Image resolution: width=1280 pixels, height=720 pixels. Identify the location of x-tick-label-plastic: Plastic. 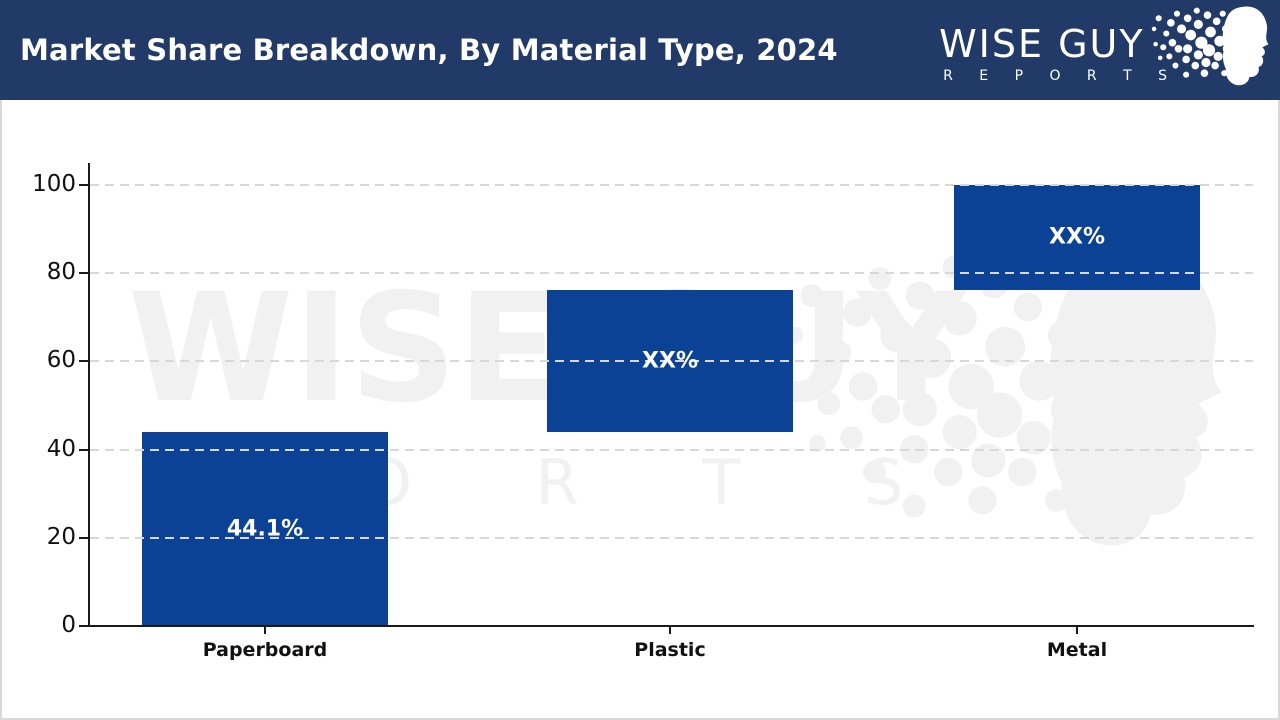
(670, 650).